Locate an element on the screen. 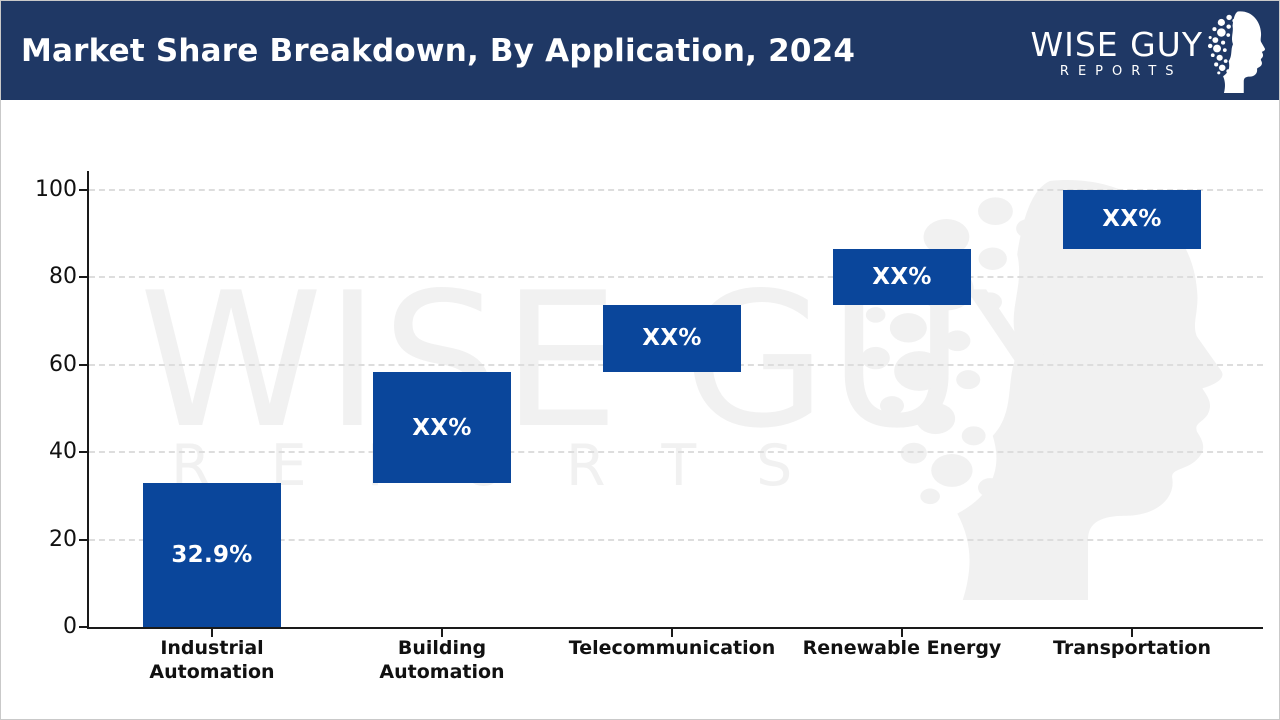 The width and height of the screenshot is (1280, 720). bar-renewable-energy: XX% is located at coordinates (902, 276).